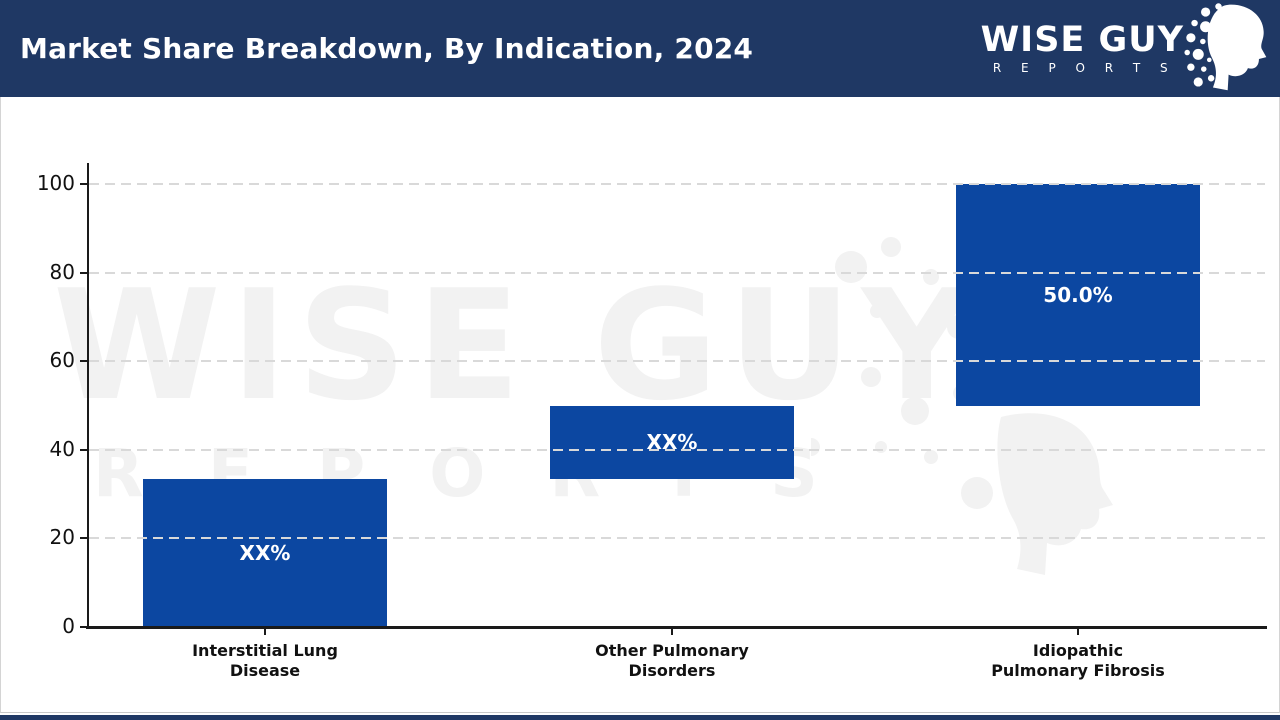 The height and width of the screenshot is (720, 1280). What do you see at coordinates (676, 627) in the screenshot?
I see `x-axis-line` at bounding box center [676, 627].